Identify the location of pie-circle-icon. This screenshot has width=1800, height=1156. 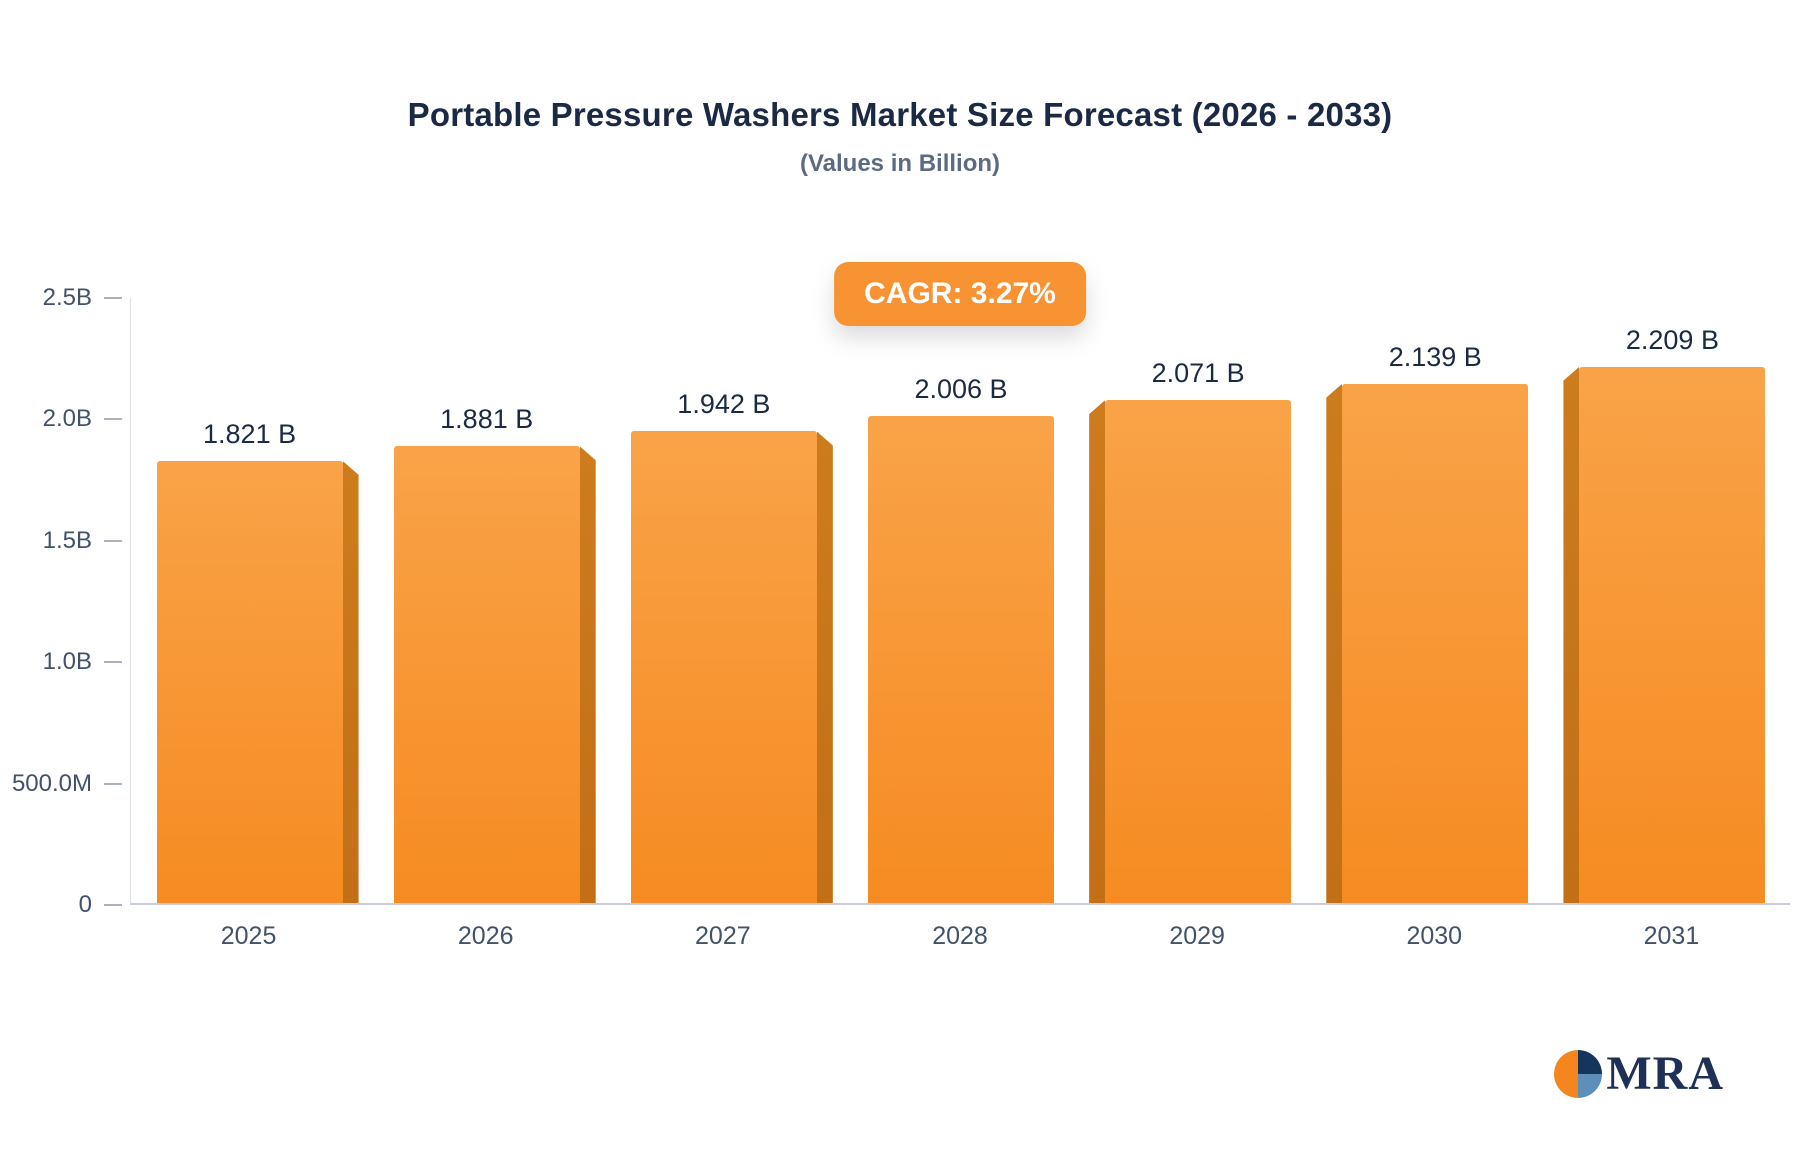
(1578, 1074).